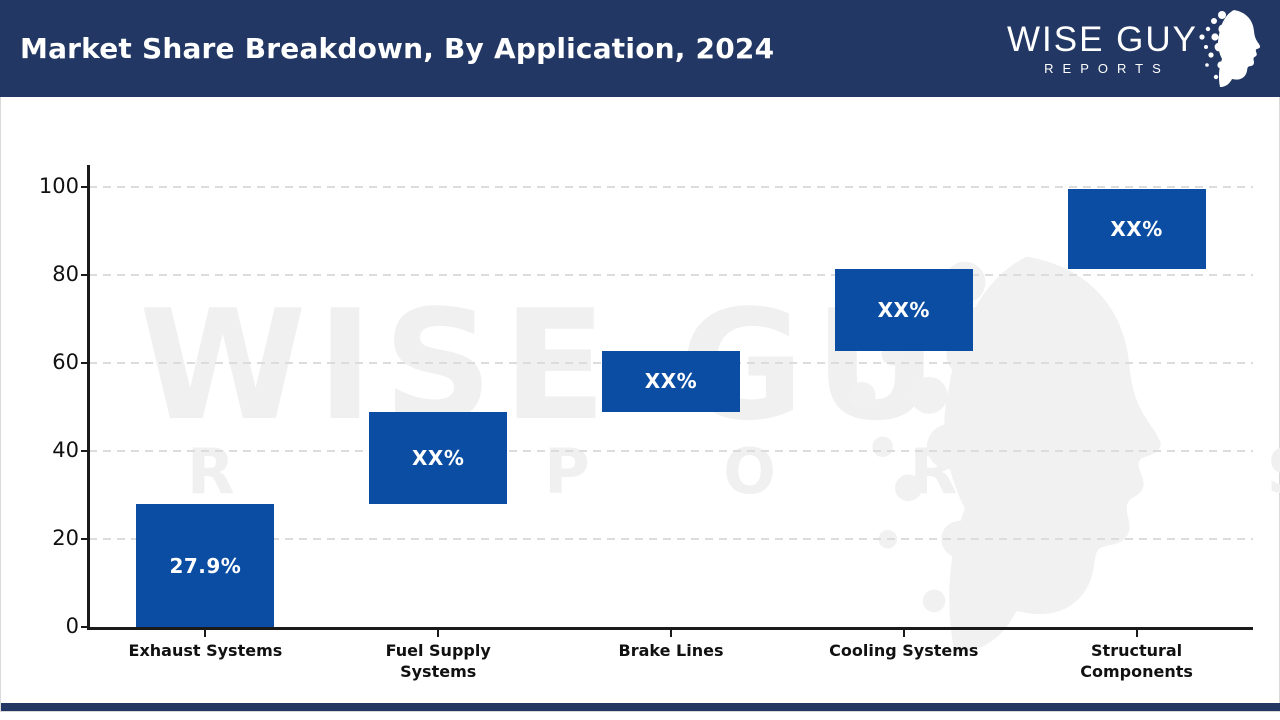 The height and width of the screenshot is (720, 1280). Describe the element at coordinates (670, 628) in the screenshot. I see `x-axis-line` at that location.